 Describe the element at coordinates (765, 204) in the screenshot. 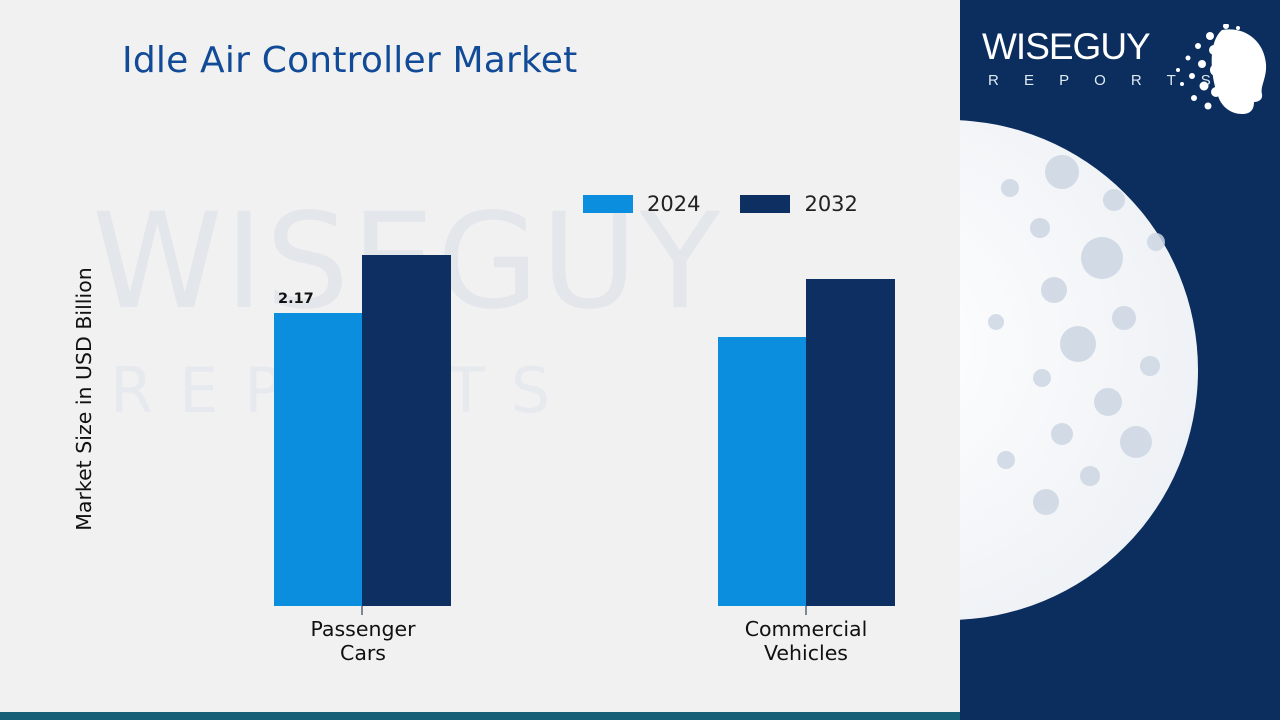

I see `legend-swatch-2032` at that location.